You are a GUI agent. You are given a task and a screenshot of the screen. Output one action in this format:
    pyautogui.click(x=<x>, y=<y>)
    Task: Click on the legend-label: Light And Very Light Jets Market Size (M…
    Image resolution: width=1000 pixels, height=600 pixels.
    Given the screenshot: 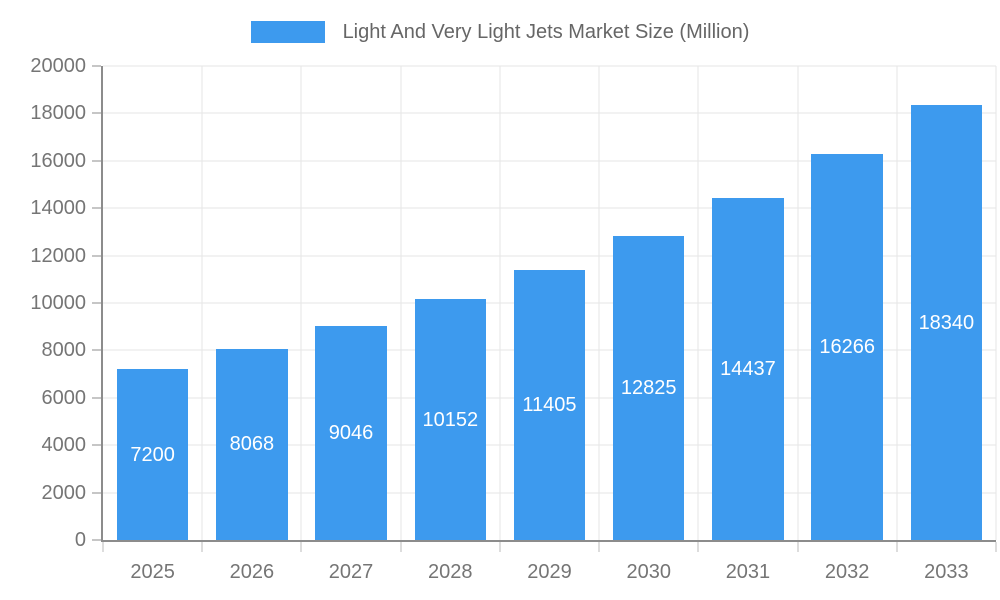 What is the action you would take?
    pyautogui.click(x=546, y=32)
    